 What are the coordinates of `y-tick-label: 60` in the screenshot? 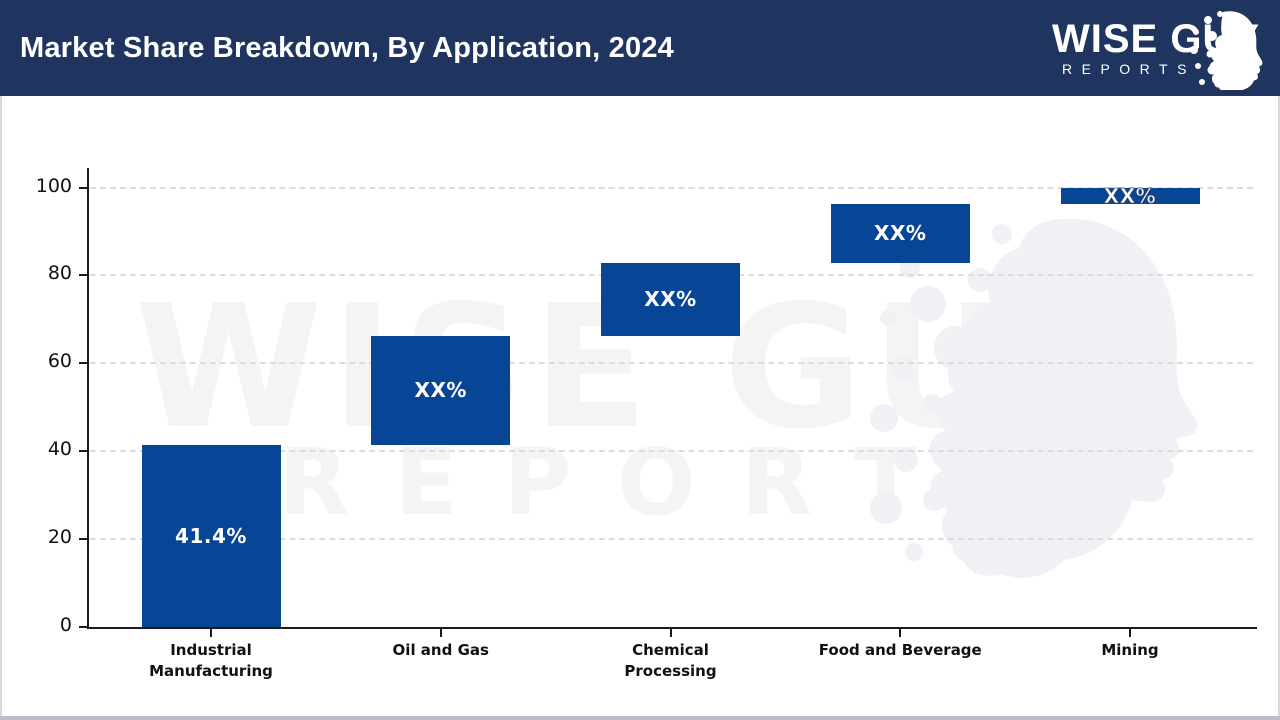 It's located at (59, 361).